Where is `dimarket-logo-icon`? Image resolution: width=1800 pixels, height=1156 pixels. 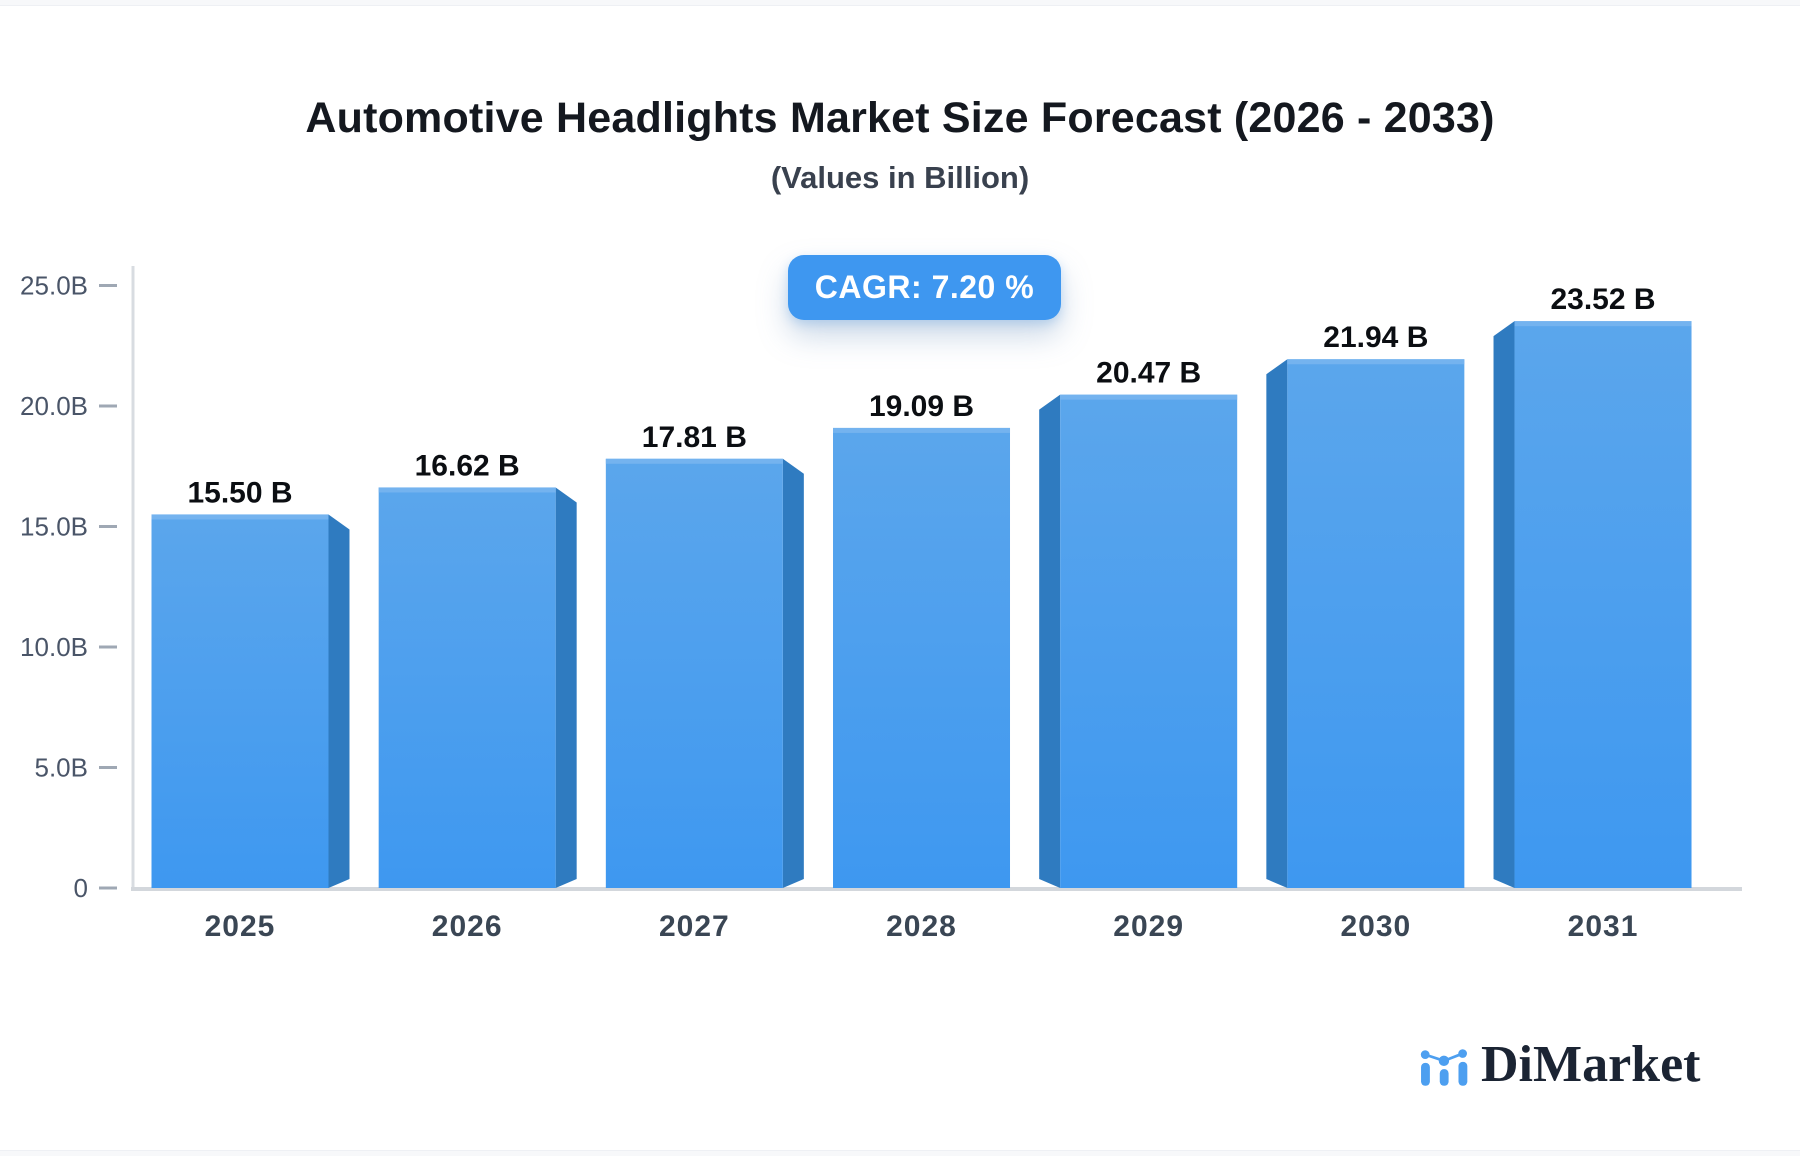
dimarket-logo-icon is located at coordinates (1444, 1067).